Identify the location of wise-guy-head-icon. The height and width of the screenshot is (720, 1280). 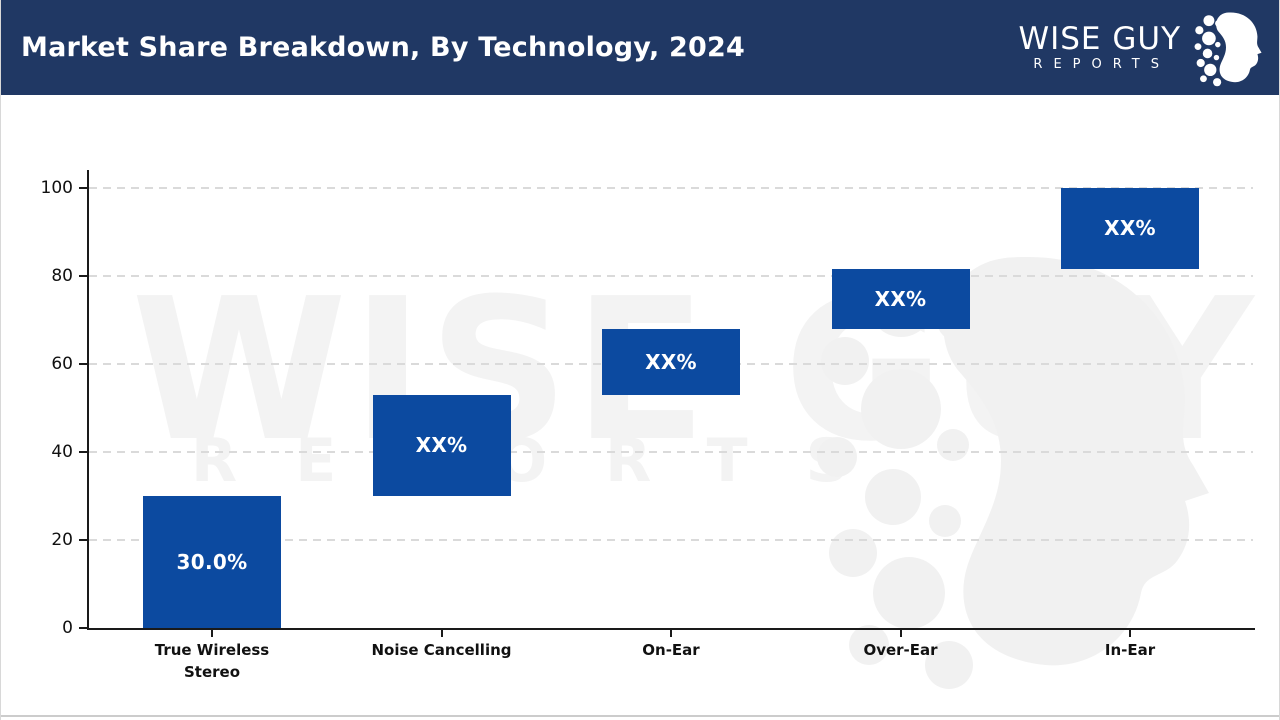
(1228, 48).